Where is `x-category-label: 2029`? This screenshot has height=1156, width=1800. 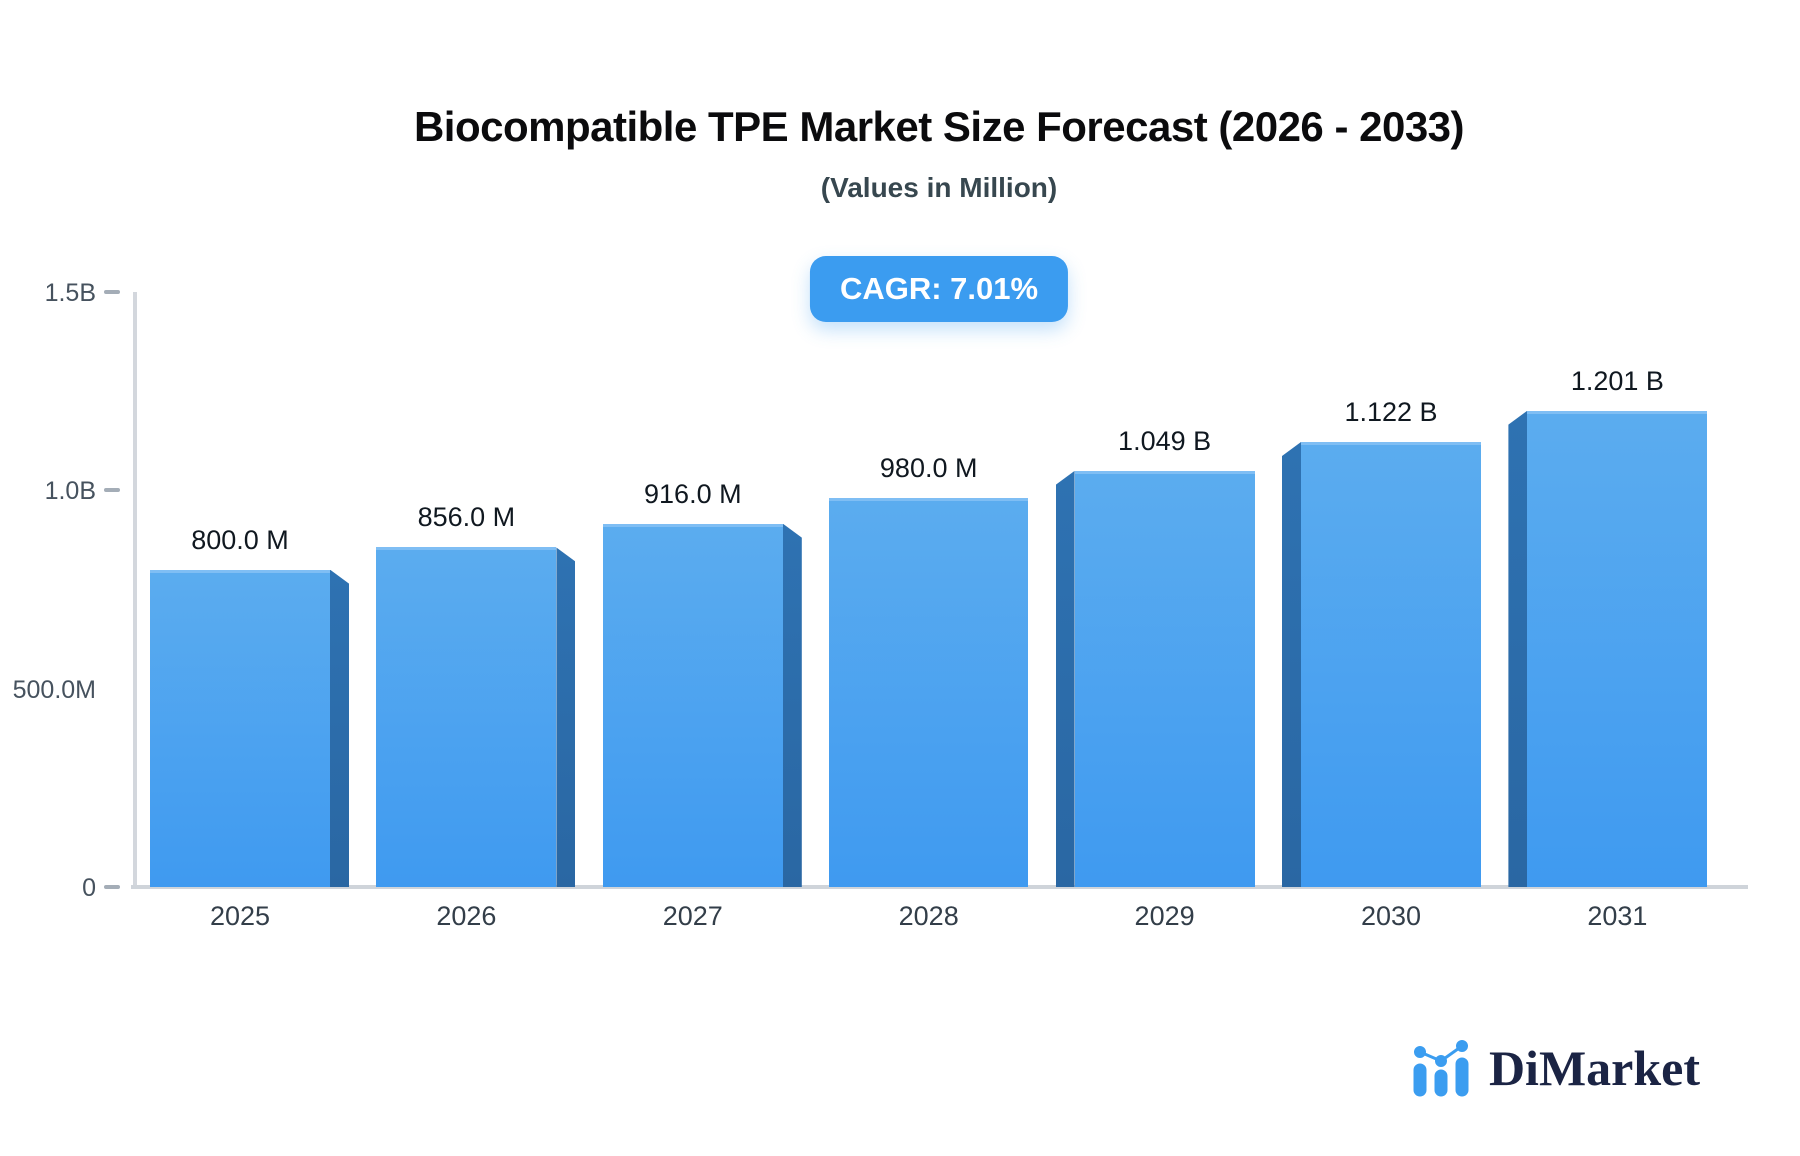
x-category-label: 2029 is located at coordinates (1164, 916).